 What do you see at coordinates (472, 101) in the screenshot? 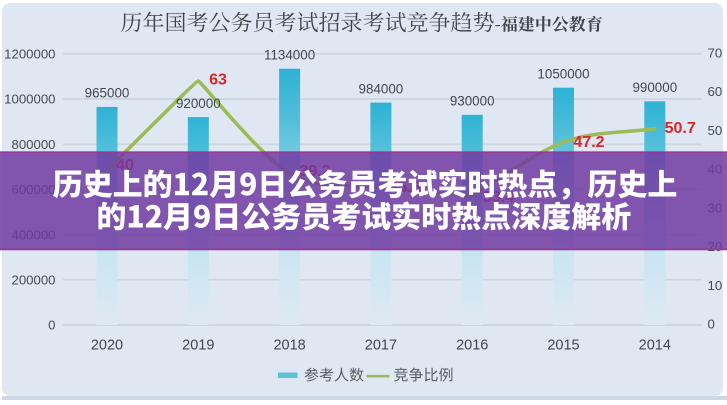
I see `svg-text: 930000` at bounding box center [472, 101].